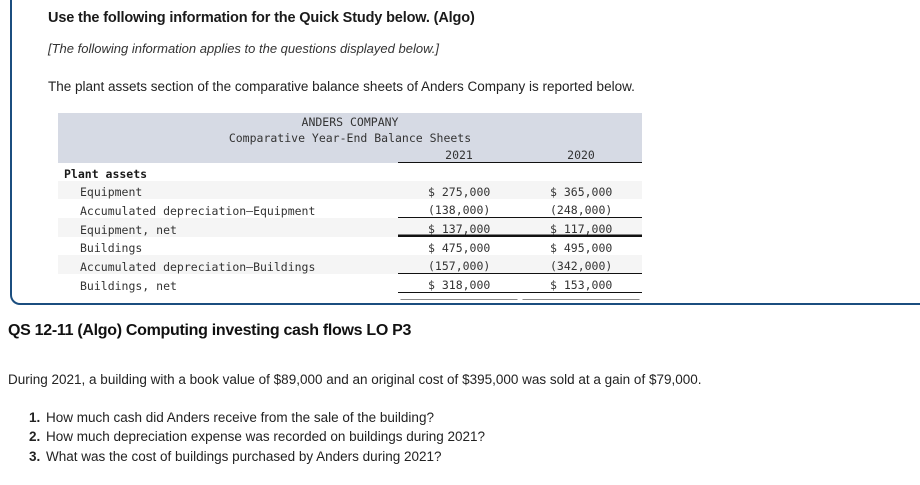 The width and height of the screenshot is (920, 485). I want to click on row-value-buildings-2021: $ 475,000, so click(459, 246).